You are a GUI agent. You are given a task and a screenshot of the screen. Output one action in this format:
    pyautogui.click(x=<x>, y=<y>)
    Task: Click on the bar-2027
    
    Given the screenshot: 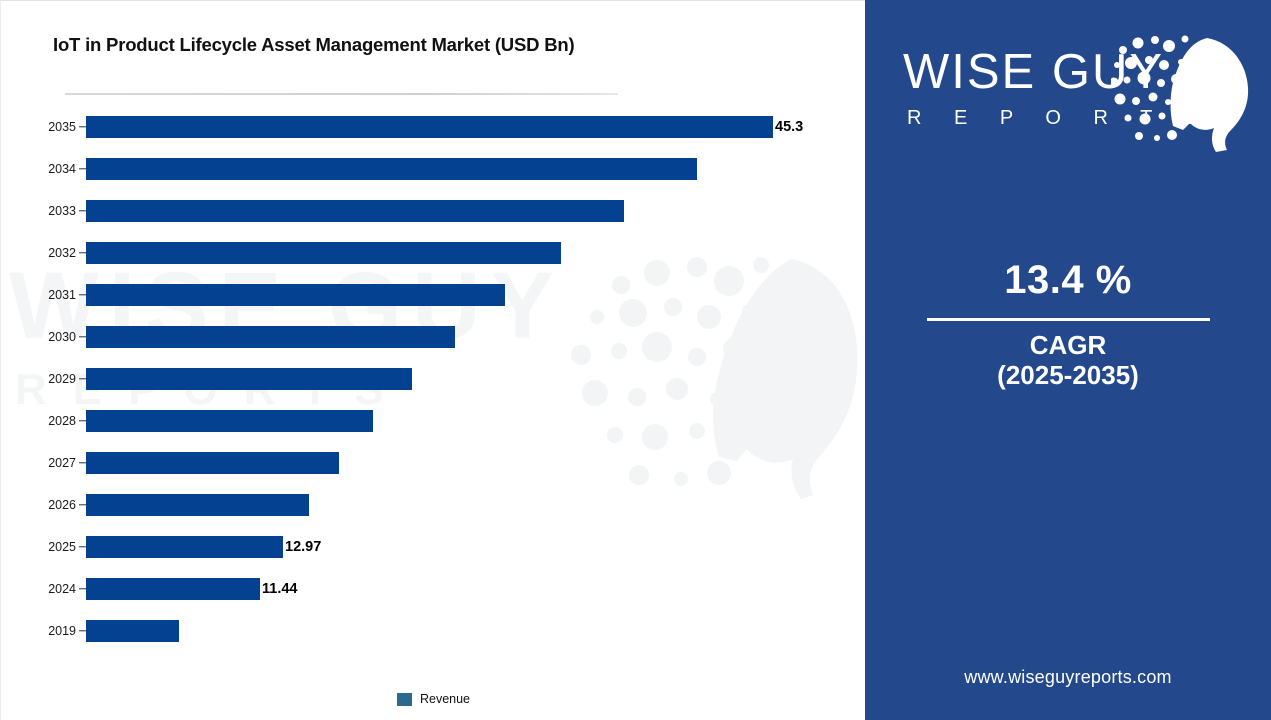 What is the action you would take?
    pyautogui.click(x=212, y=463)
    